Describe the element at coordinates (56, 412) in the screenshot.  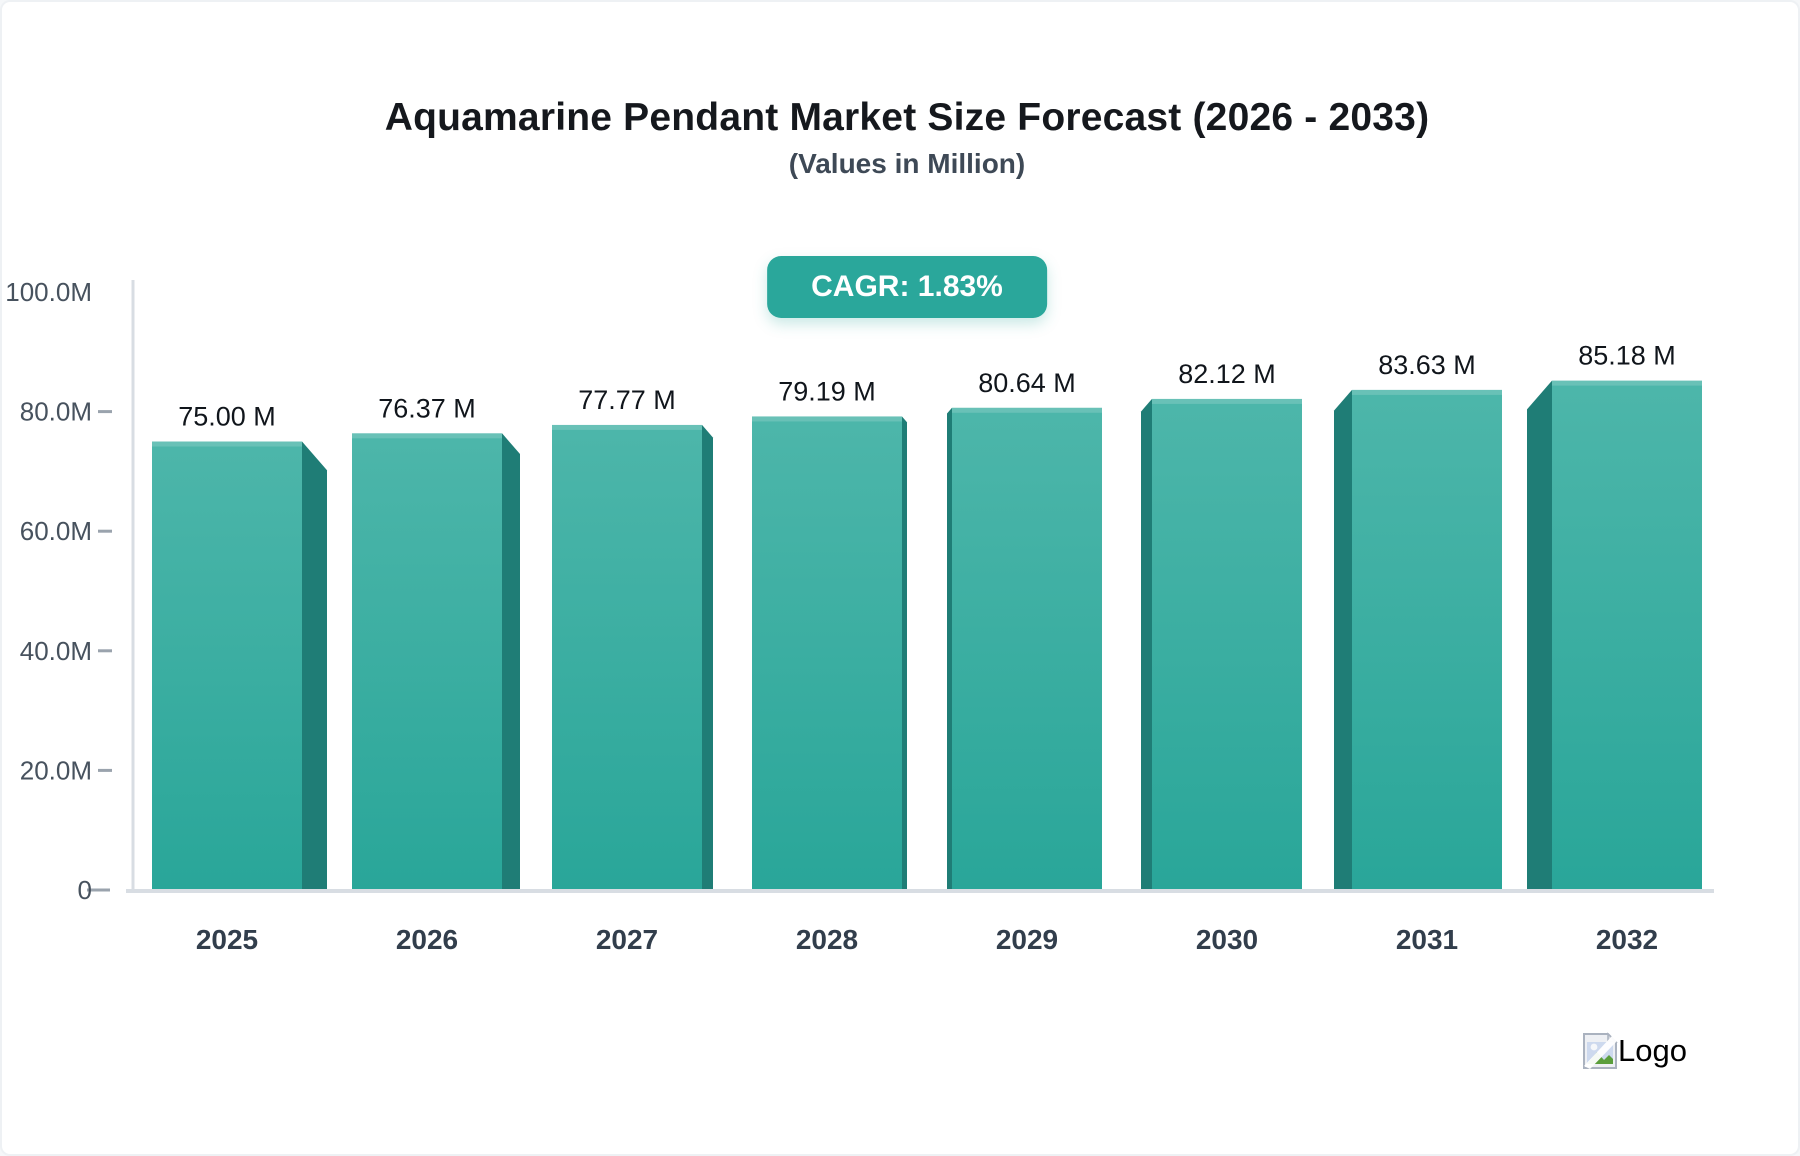
I see `y-axis-label: 80.0M` at that location.